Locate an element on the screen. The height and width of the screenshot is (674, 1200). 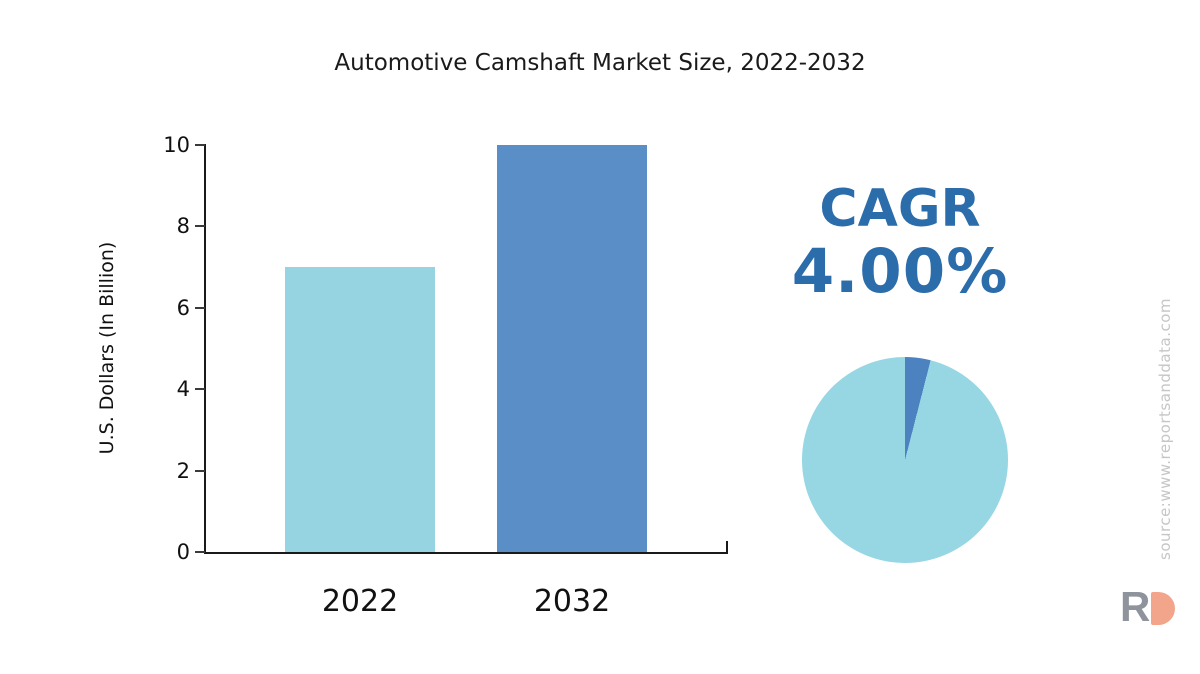
brand-logo: R is located at coordinates (1148, 606).